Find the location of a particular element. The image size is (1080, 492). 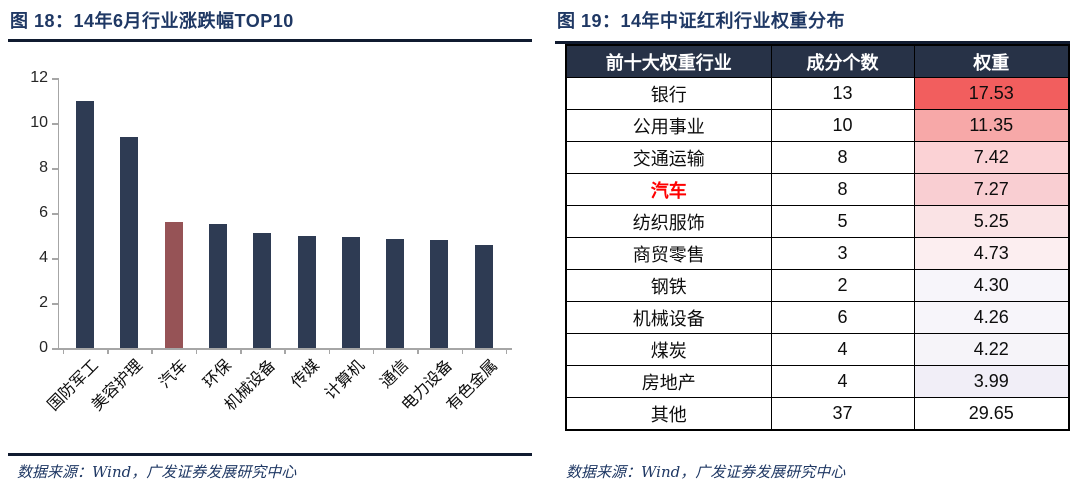

industry-cell: 钢铁 is located at coordinates (668, 285).